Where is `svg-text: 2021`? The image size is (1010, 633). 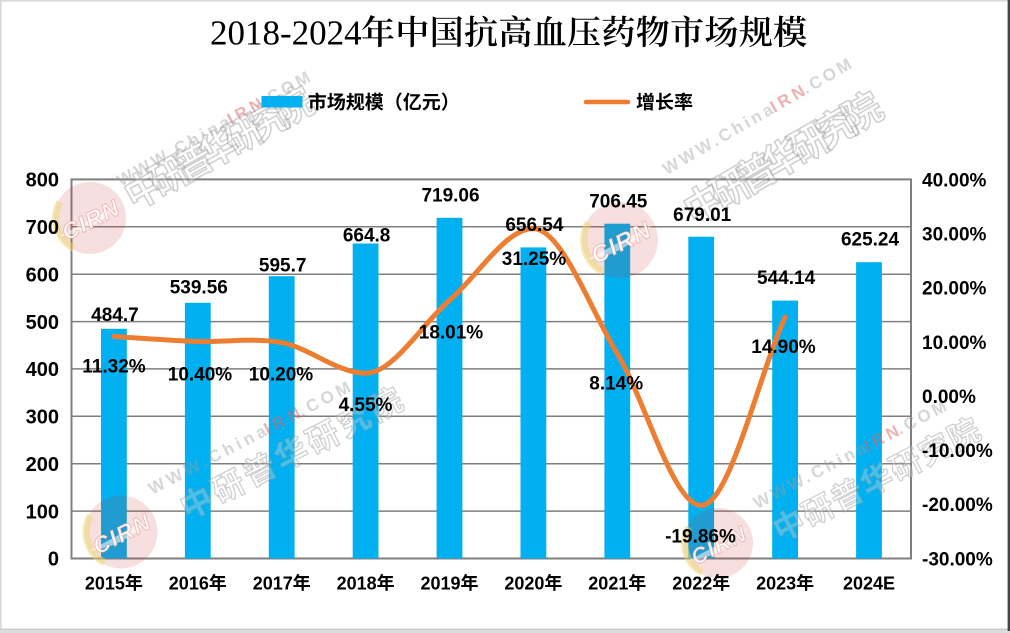
svg-text: 2021 is located at coordinates (608, 583).